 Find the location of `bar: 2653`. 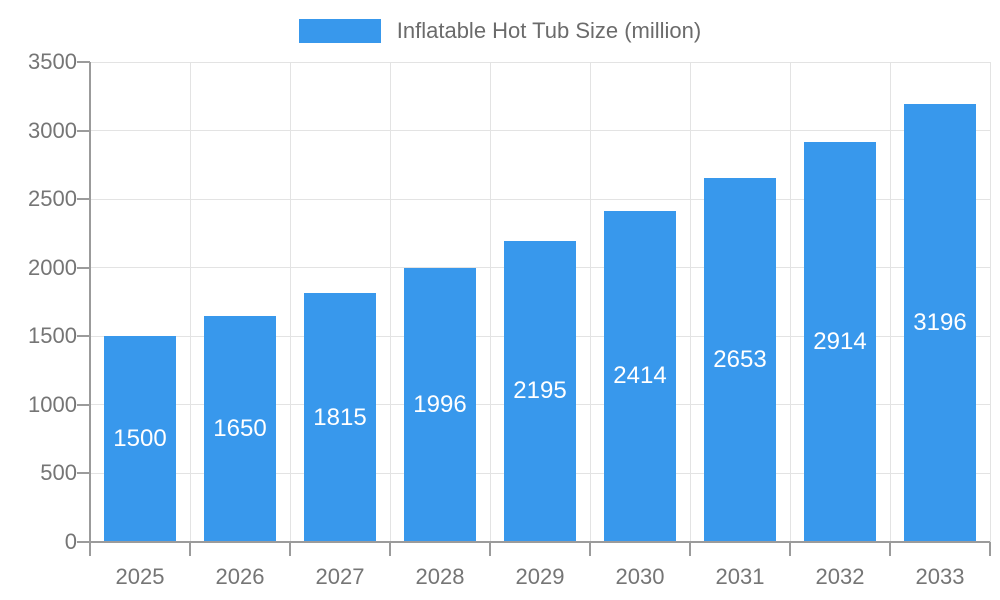

bar: 2653 is located at coordinates (740, 360).